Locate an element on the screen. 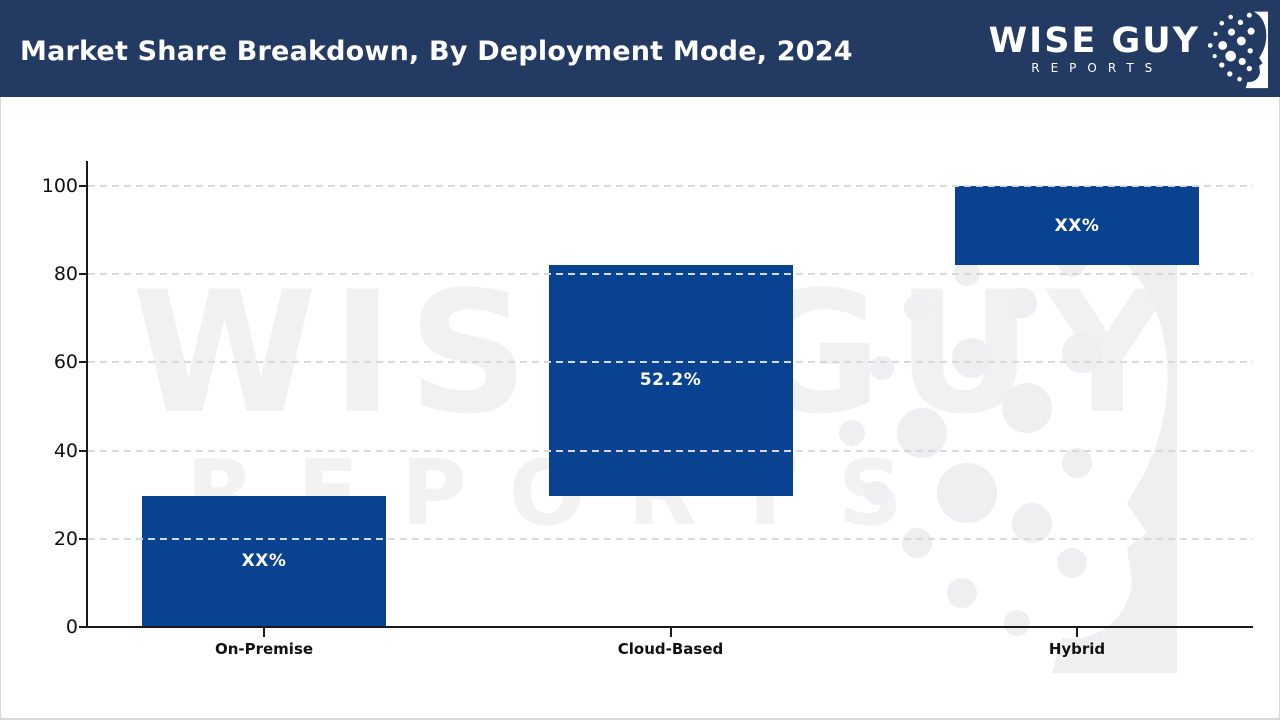 The height and width of the screenshot is (720, 1280). bottom-edge-line is located at coordinates (640, 719).